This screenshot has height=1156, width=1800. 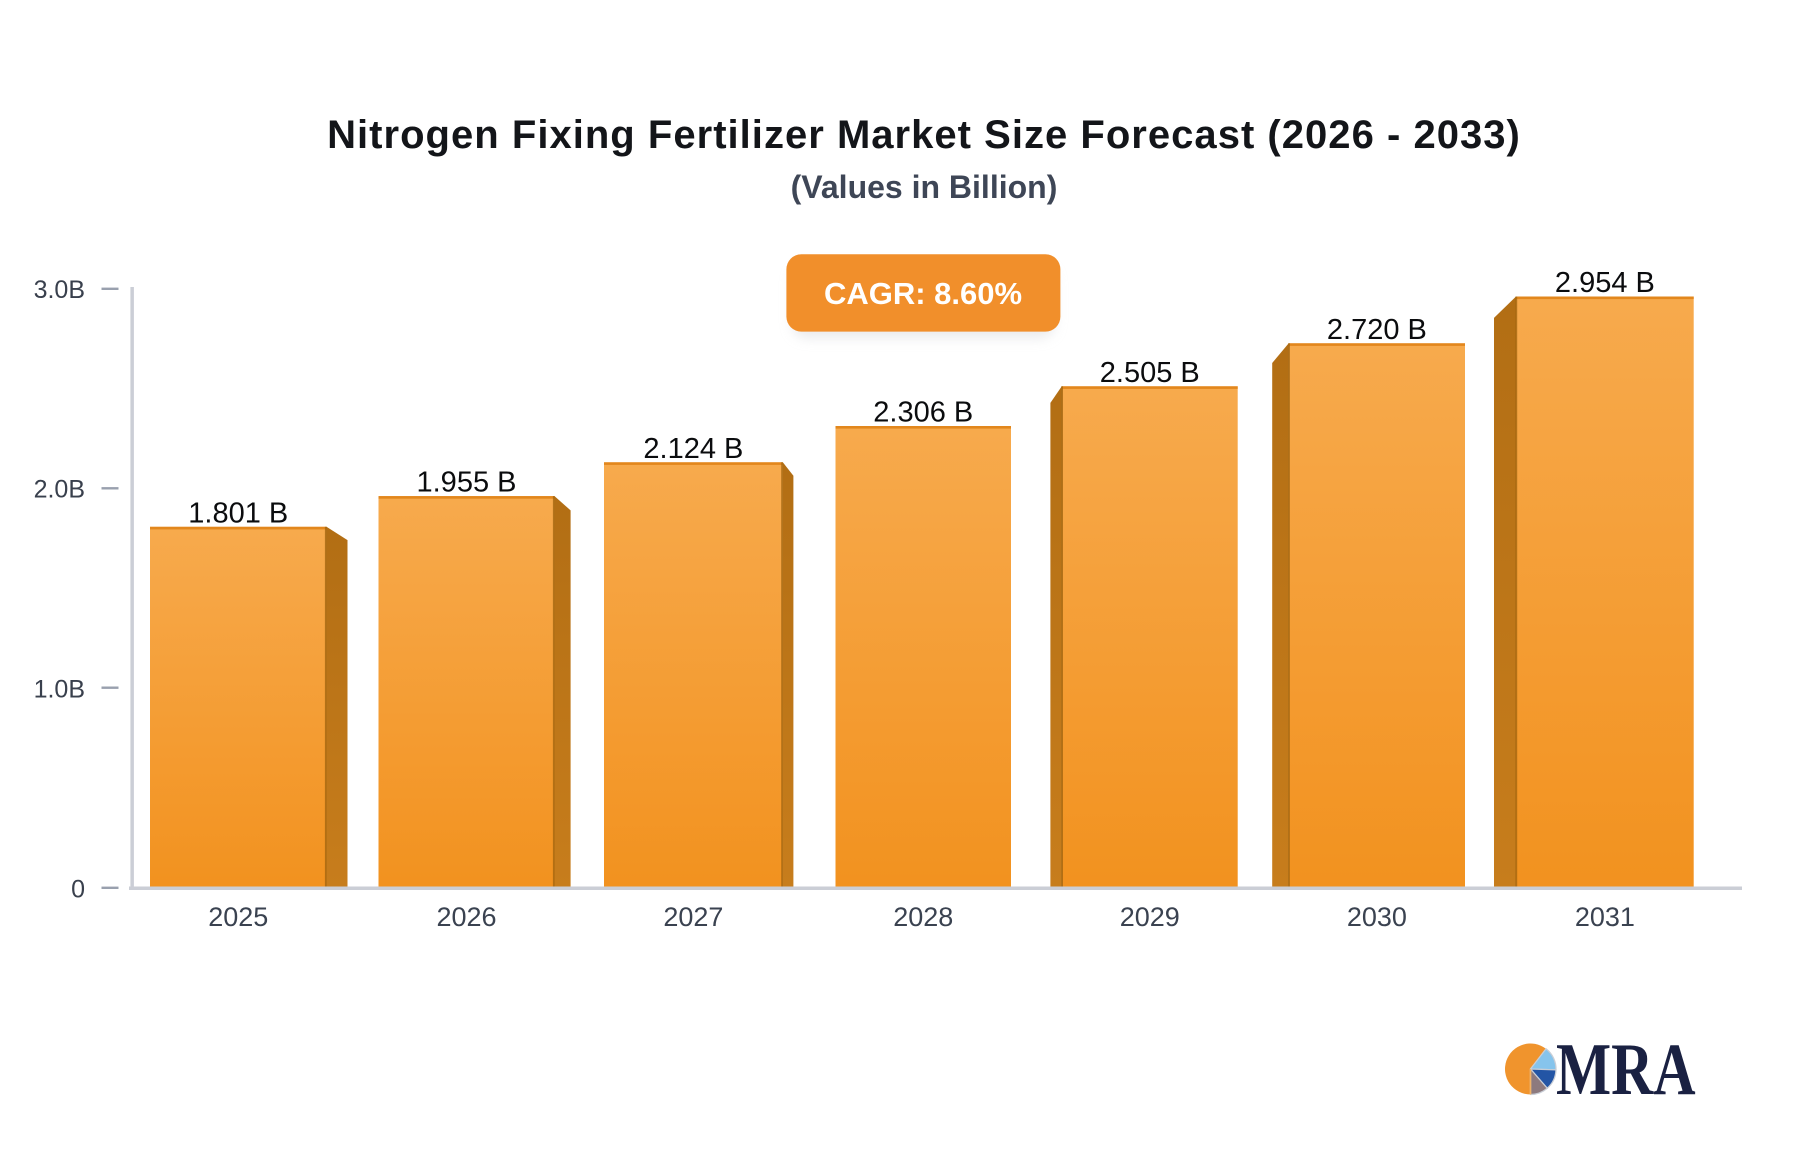 What do you see at coordinates (59, 690) in the screenshot?
I see `svg-text: 1.0B` at bounding box center [59, 690].